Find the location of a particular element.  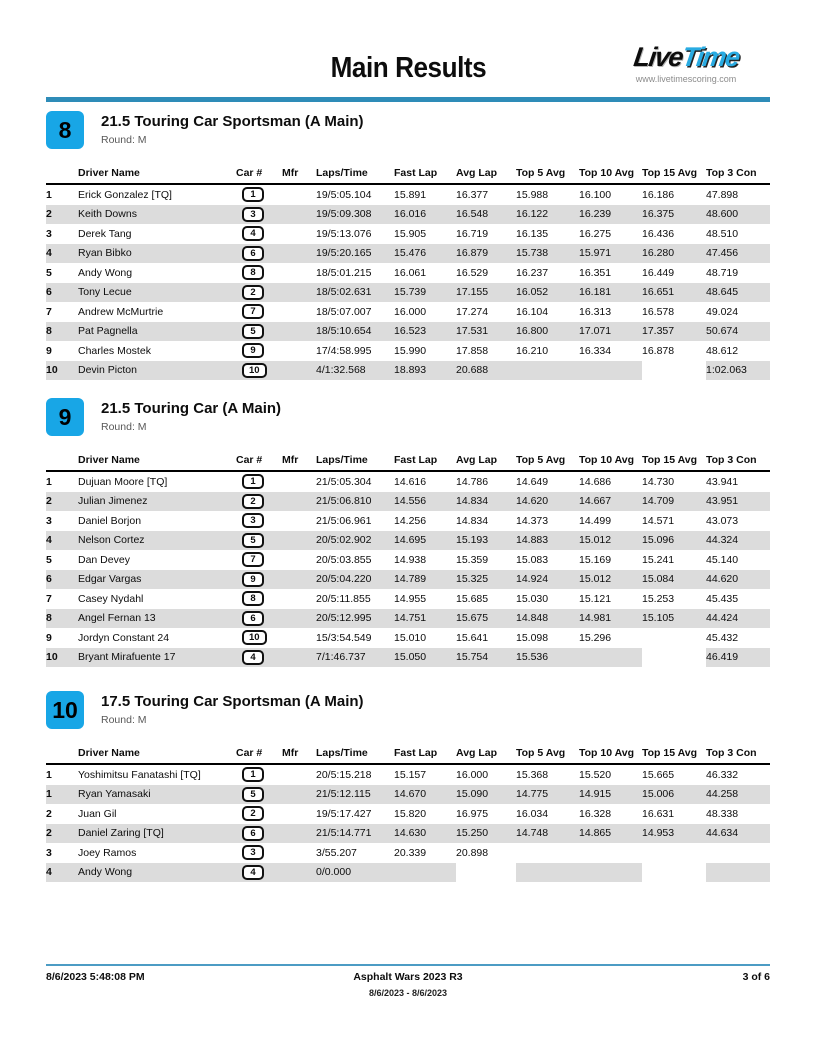

car-number-badge: 5 is located at coordinates (253, 540).